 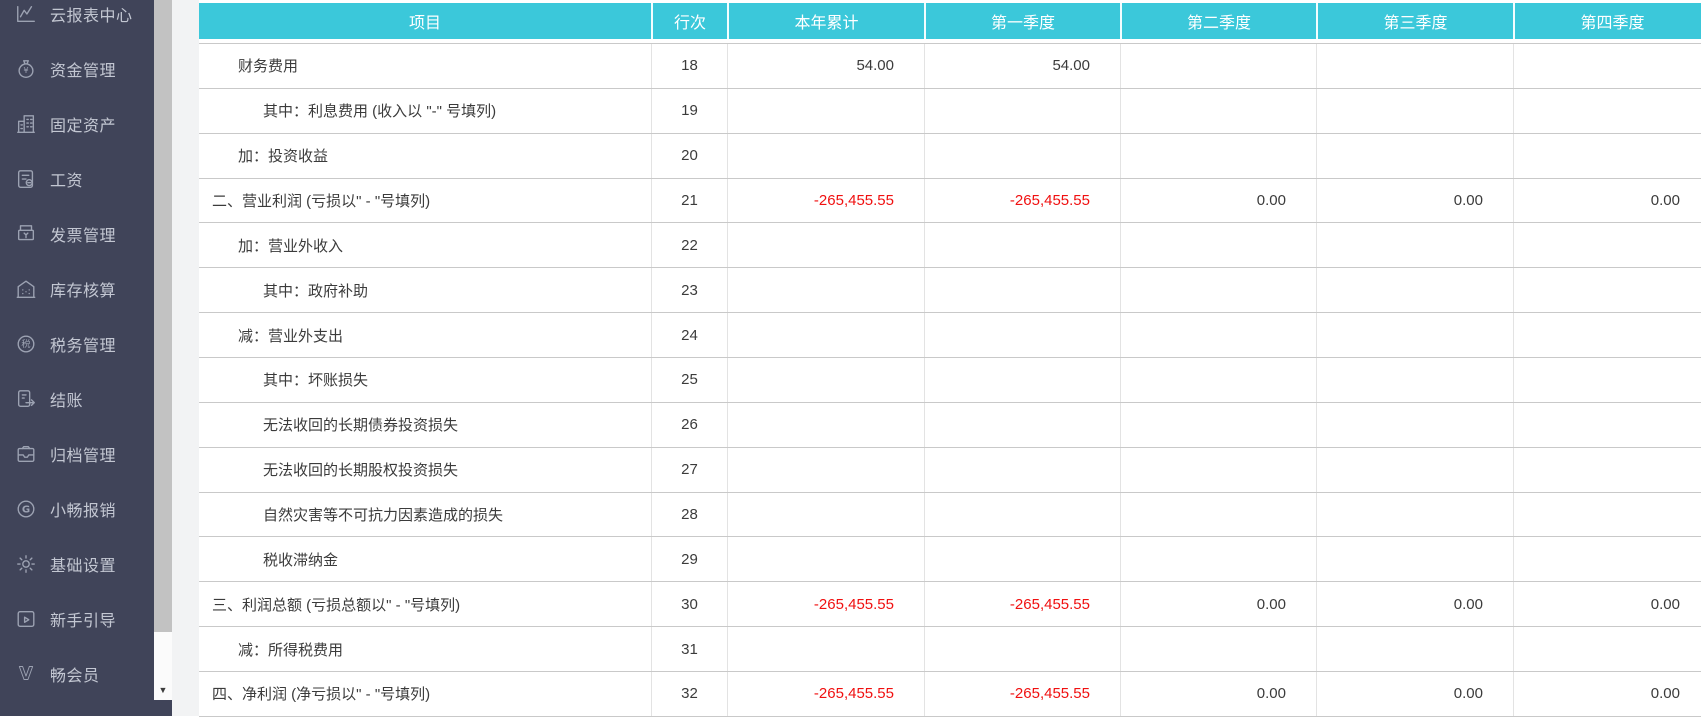 I want to click on sidebar-item-fixed-assets: 固定资产, so click(x=86, y=123).